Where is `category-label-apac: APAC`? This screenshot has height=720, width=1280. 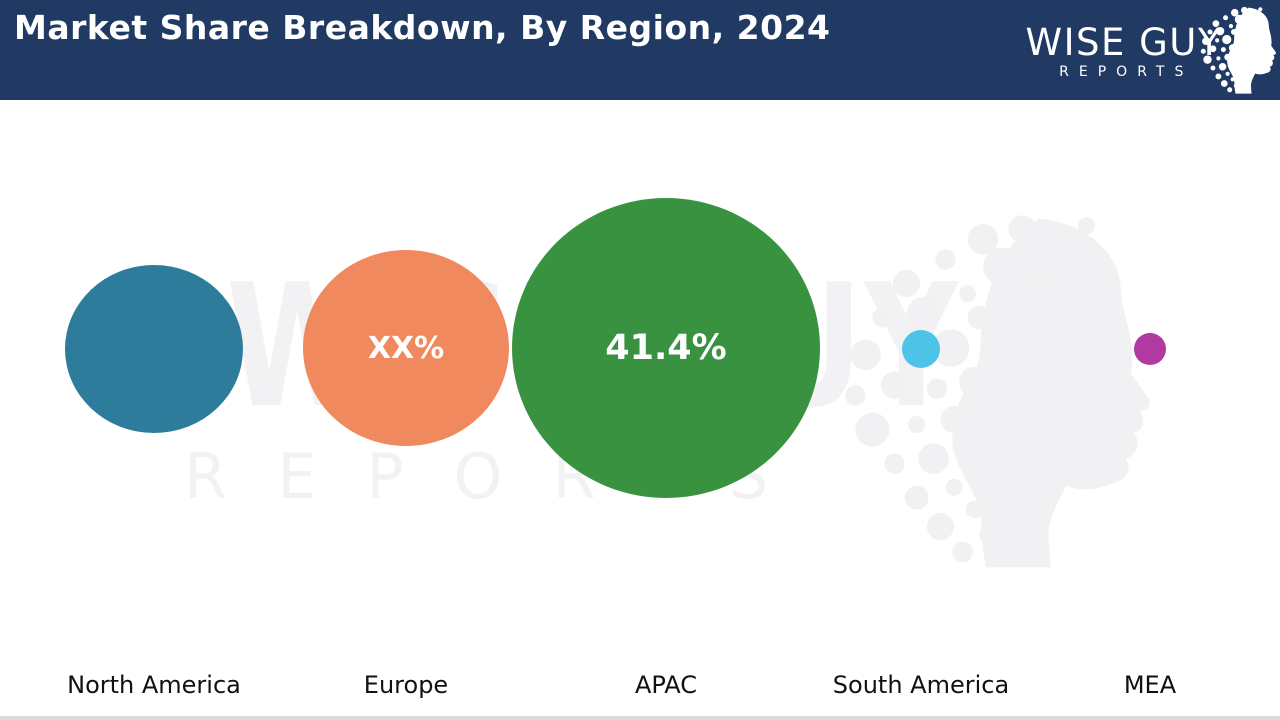 category-label-apac: APAC is located at coordinates (666, 685).